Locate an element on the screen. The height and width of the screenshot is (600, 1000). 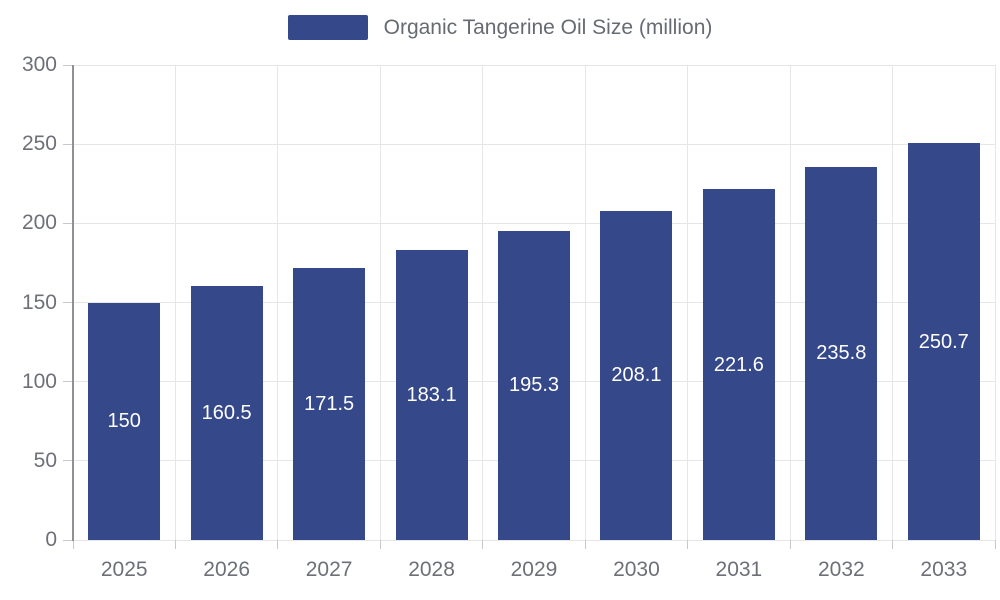
y-axis-label: 200 is located at coordinates (39, 223).